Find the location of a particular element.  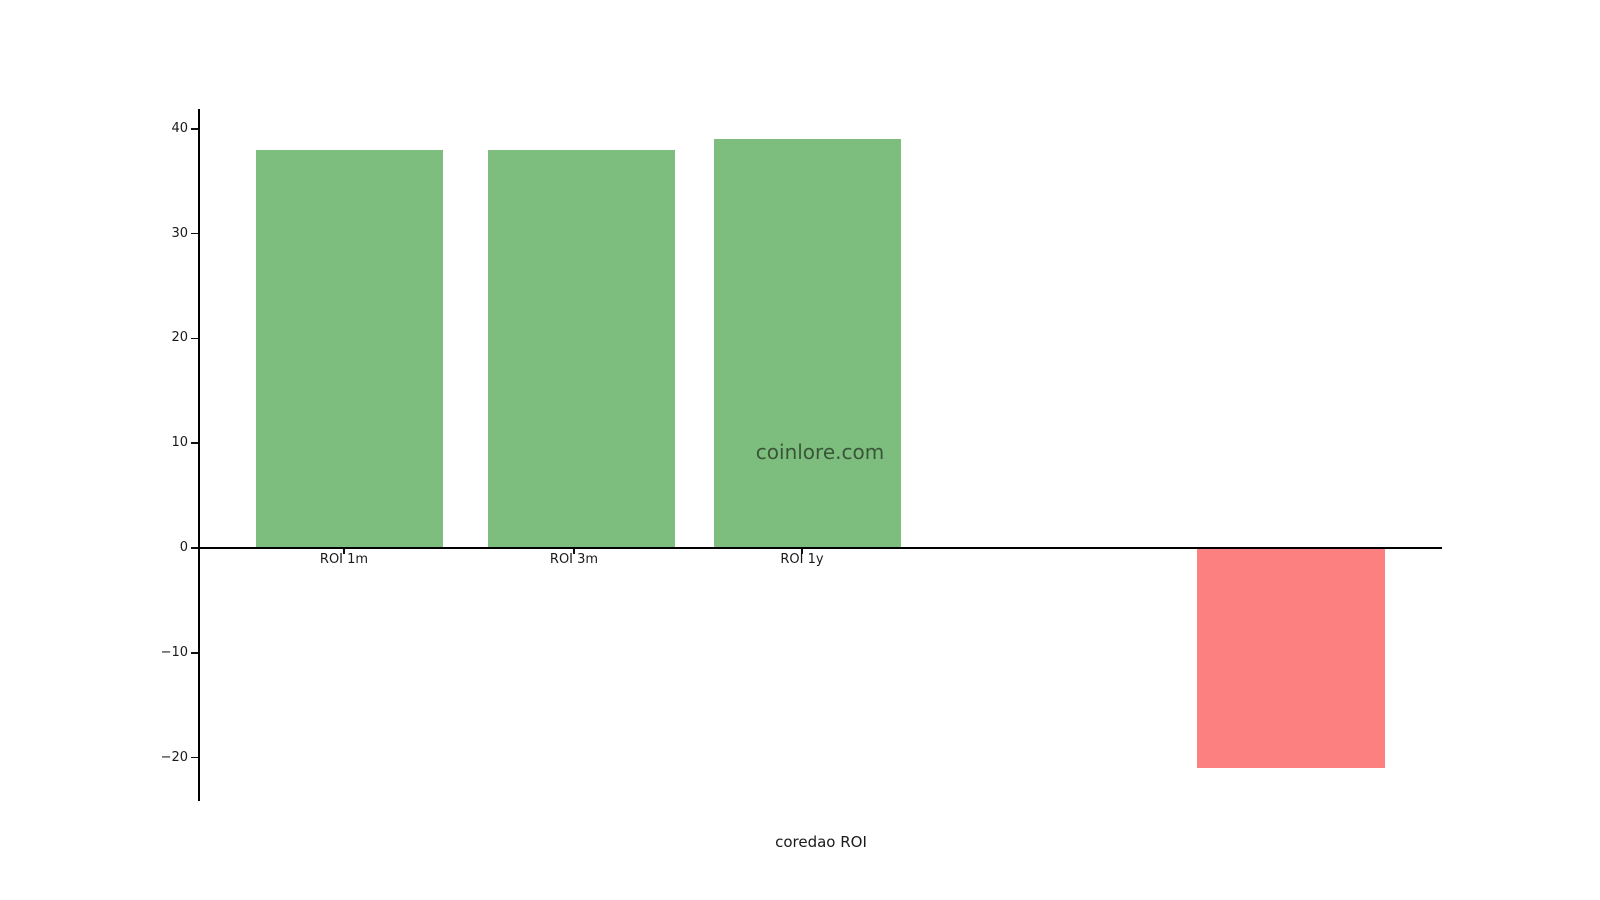

roi-bar-roi-3m is located at coordinates (581, 348).